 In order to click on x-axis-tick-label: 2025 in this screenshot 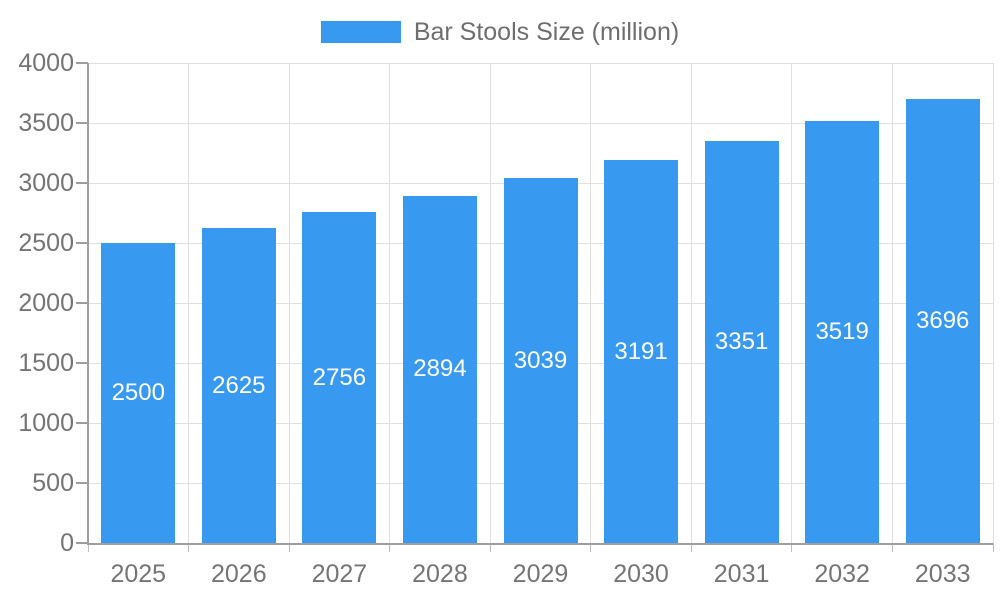, I will do `click(138, 574)`.